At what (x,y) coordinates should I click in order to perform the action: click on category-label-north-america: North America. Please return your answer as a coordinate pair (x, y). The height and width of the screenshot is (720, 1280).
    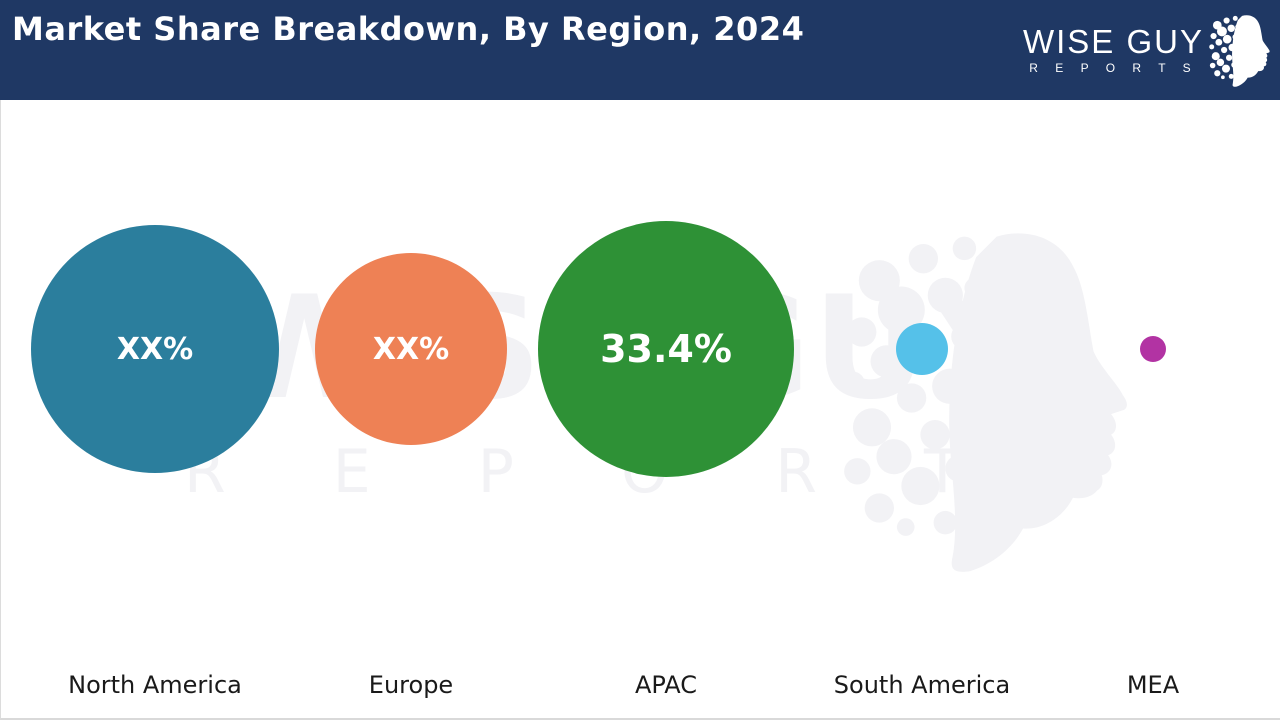
    Looking at the image, I should click on (155, 685).